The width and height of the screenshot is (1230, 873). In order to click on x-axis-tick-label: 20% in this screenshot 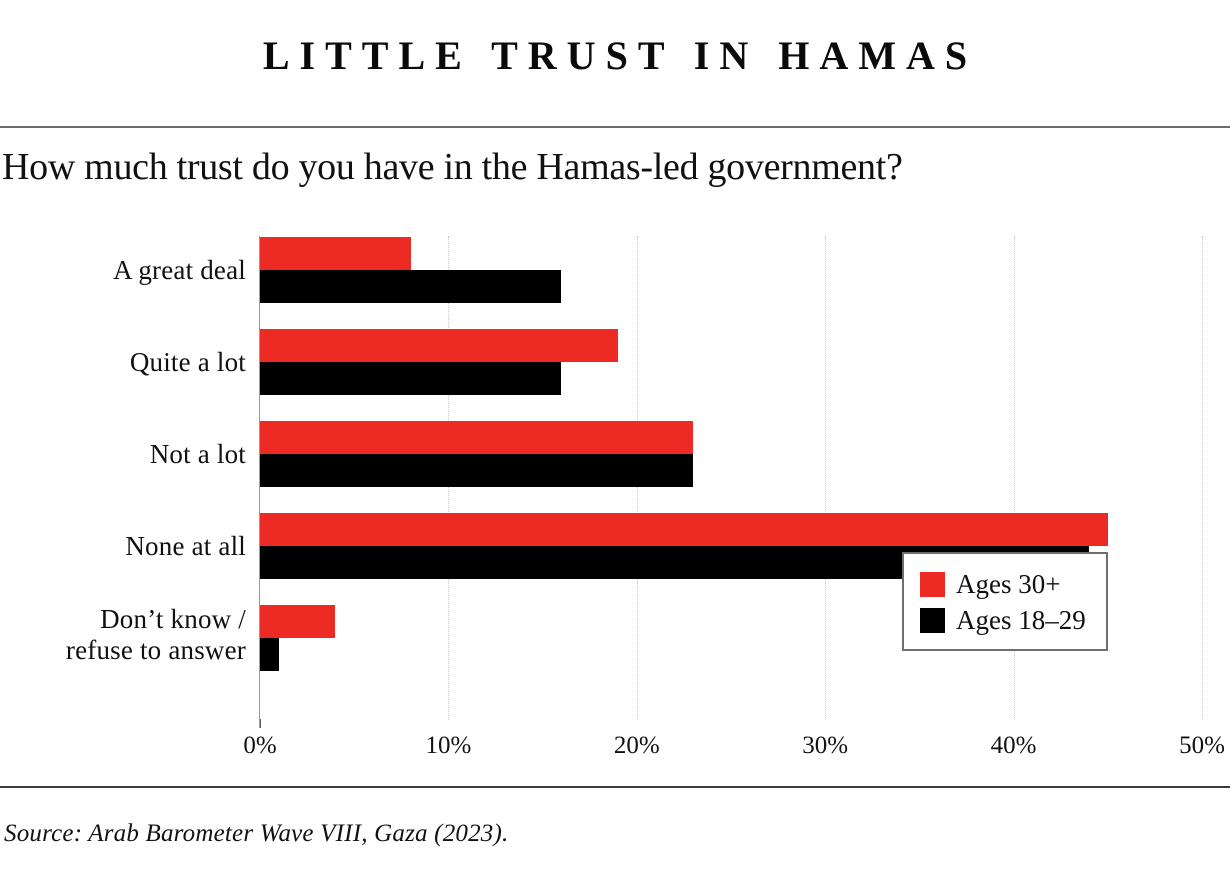, I will do `click(636, 745)`.